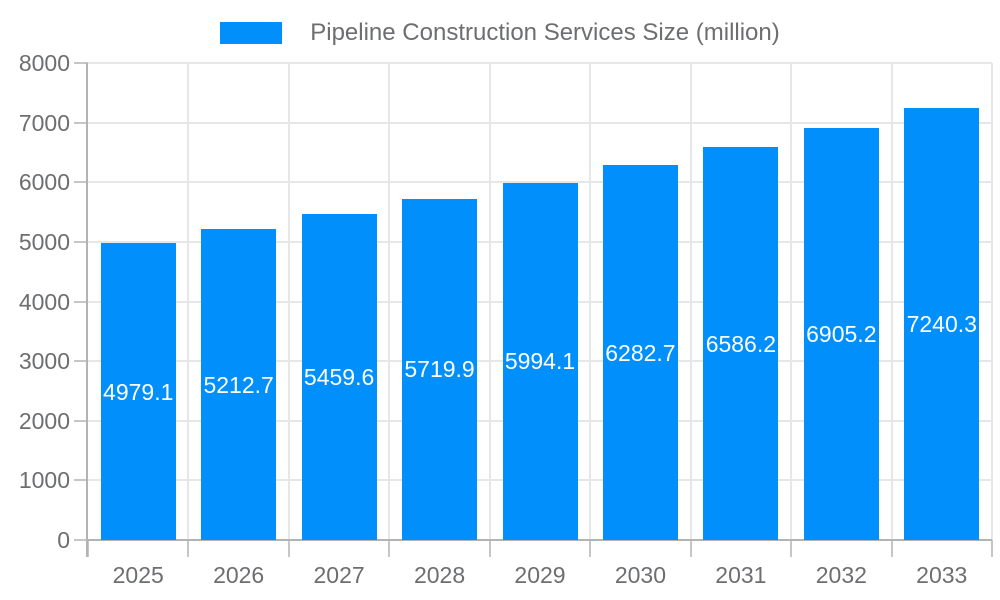  What do you see at coordinates (87, 310) in the screenshot?
I see `y-axis-line` at bounding box center [87, 310].